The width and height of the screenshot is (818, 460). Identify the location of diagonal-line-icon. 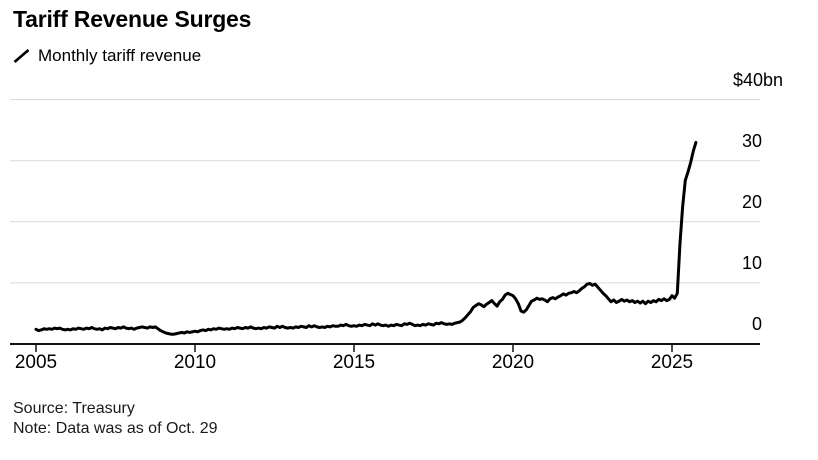
(21, 56).